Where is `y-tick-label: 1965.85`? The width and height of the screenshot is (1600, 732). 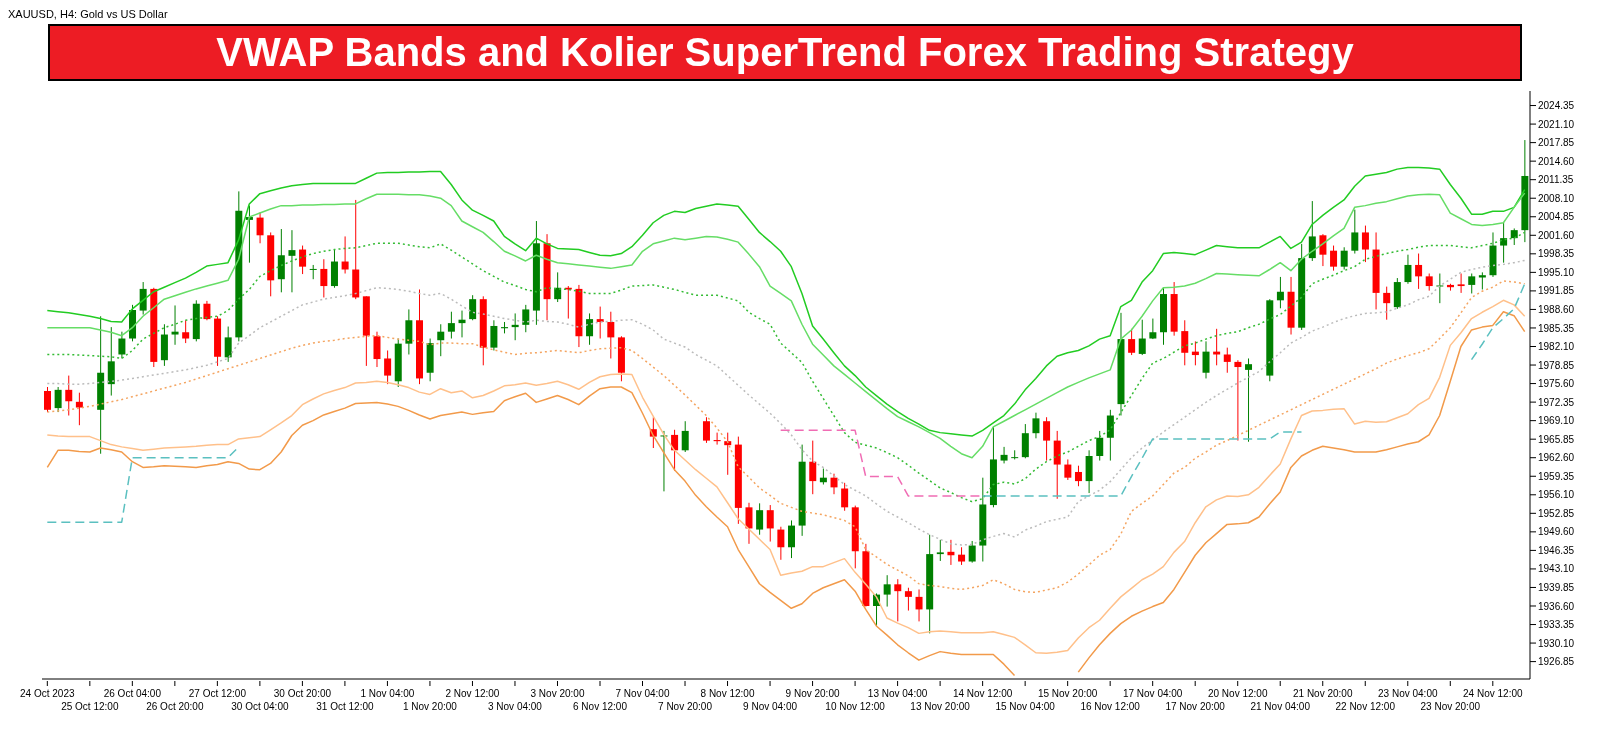
y-tick-label: 1965.85 is located at coordinates (1556, 439).